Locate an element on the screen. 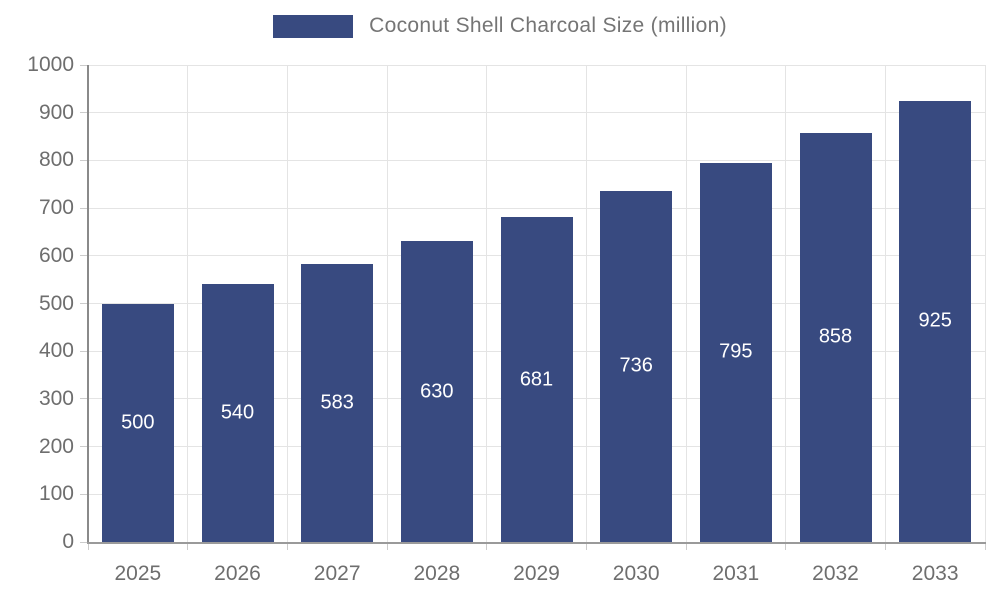 The width and height of the screenshot is (1000, 600). bar-value-label: 500 is located at coordinates (138, 422).